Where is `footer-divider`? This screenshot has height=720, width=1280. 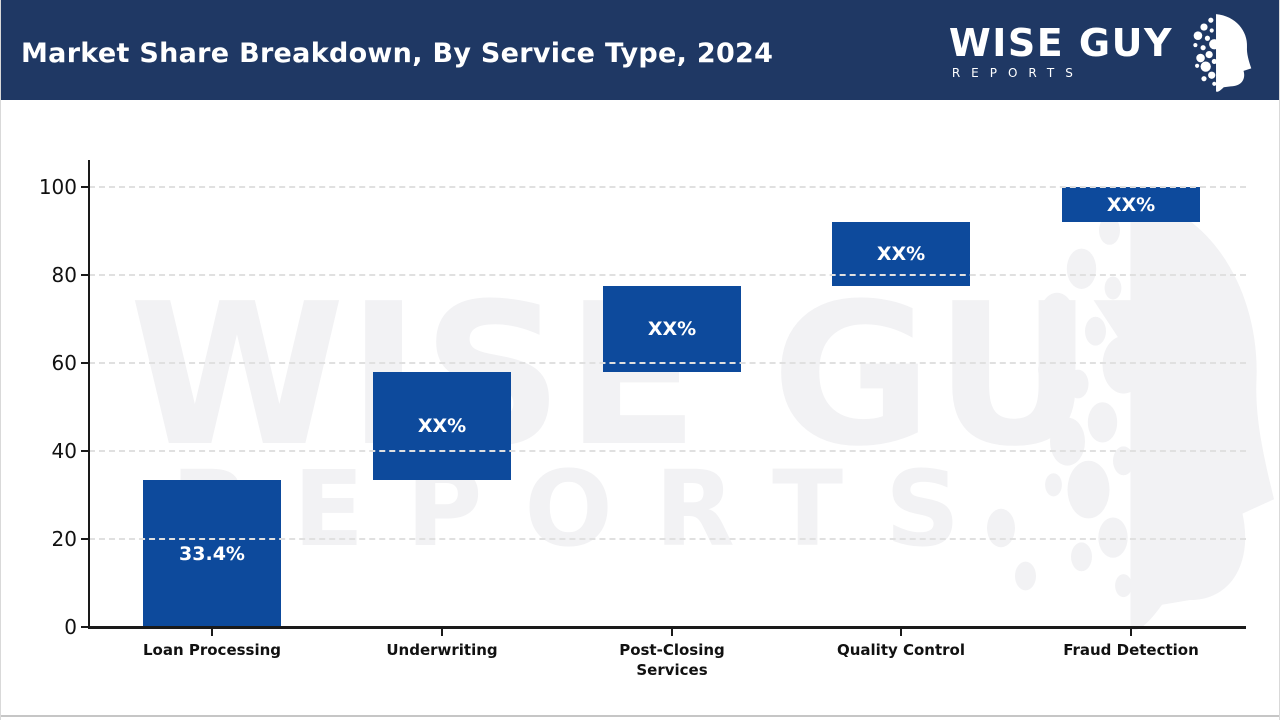 footer-divider is located at coordinates (640, 716).